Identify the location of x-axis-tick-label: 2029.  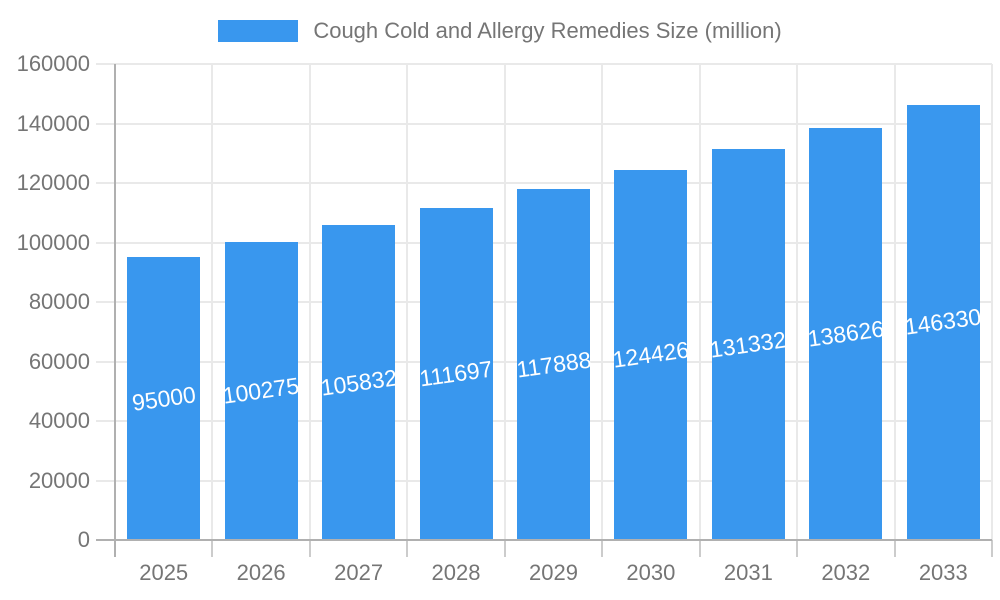
(553, 572).